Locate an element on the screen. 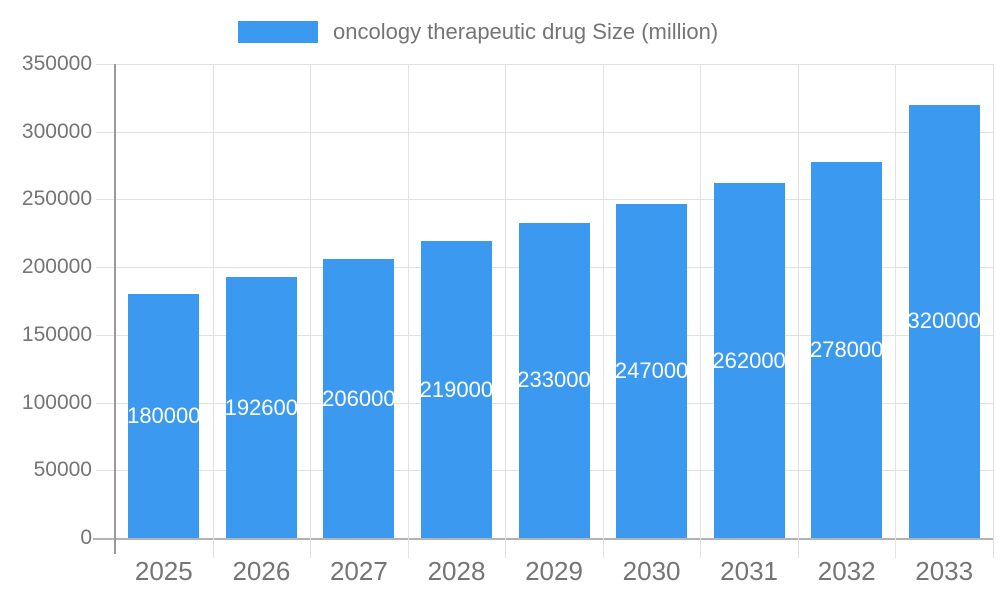  x-axis-tick-label: 2026 is located at coordinates (261, 571).